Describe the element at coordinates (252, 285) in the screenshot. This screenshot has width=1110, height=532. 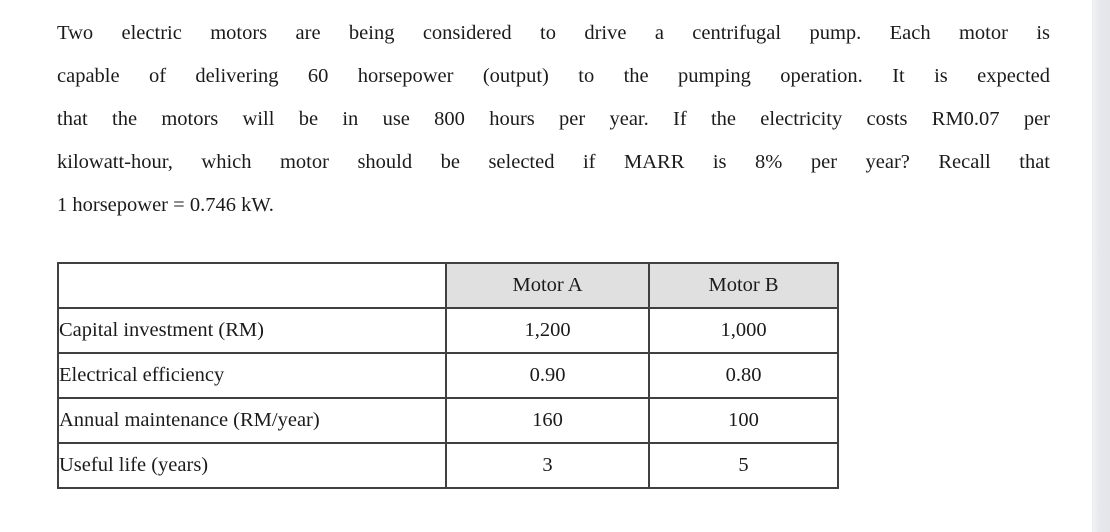
I see `header-cell-blank` at that location.